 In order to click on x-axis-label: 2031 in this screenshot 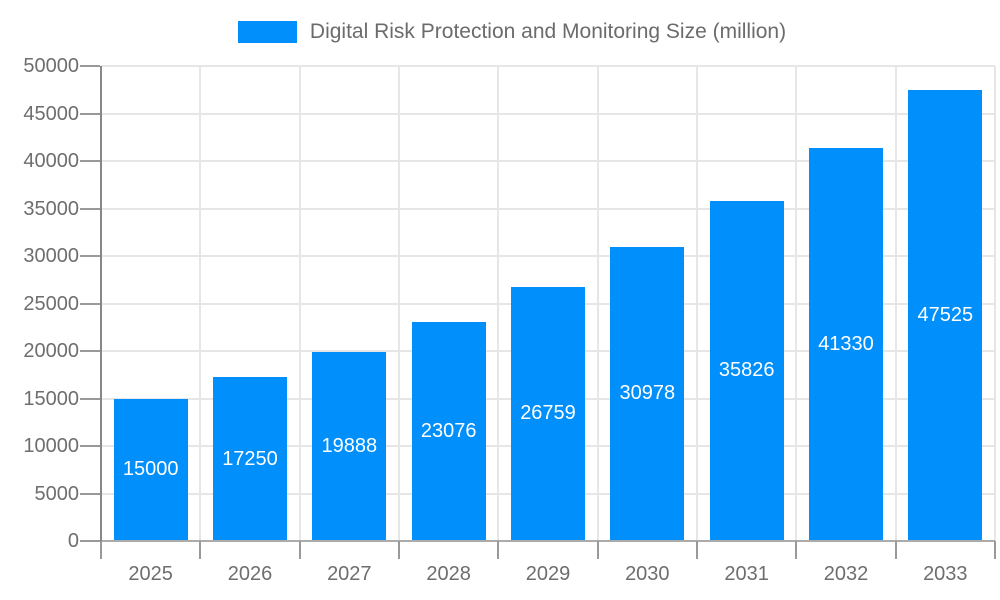, I will do `click(746, 574)`.